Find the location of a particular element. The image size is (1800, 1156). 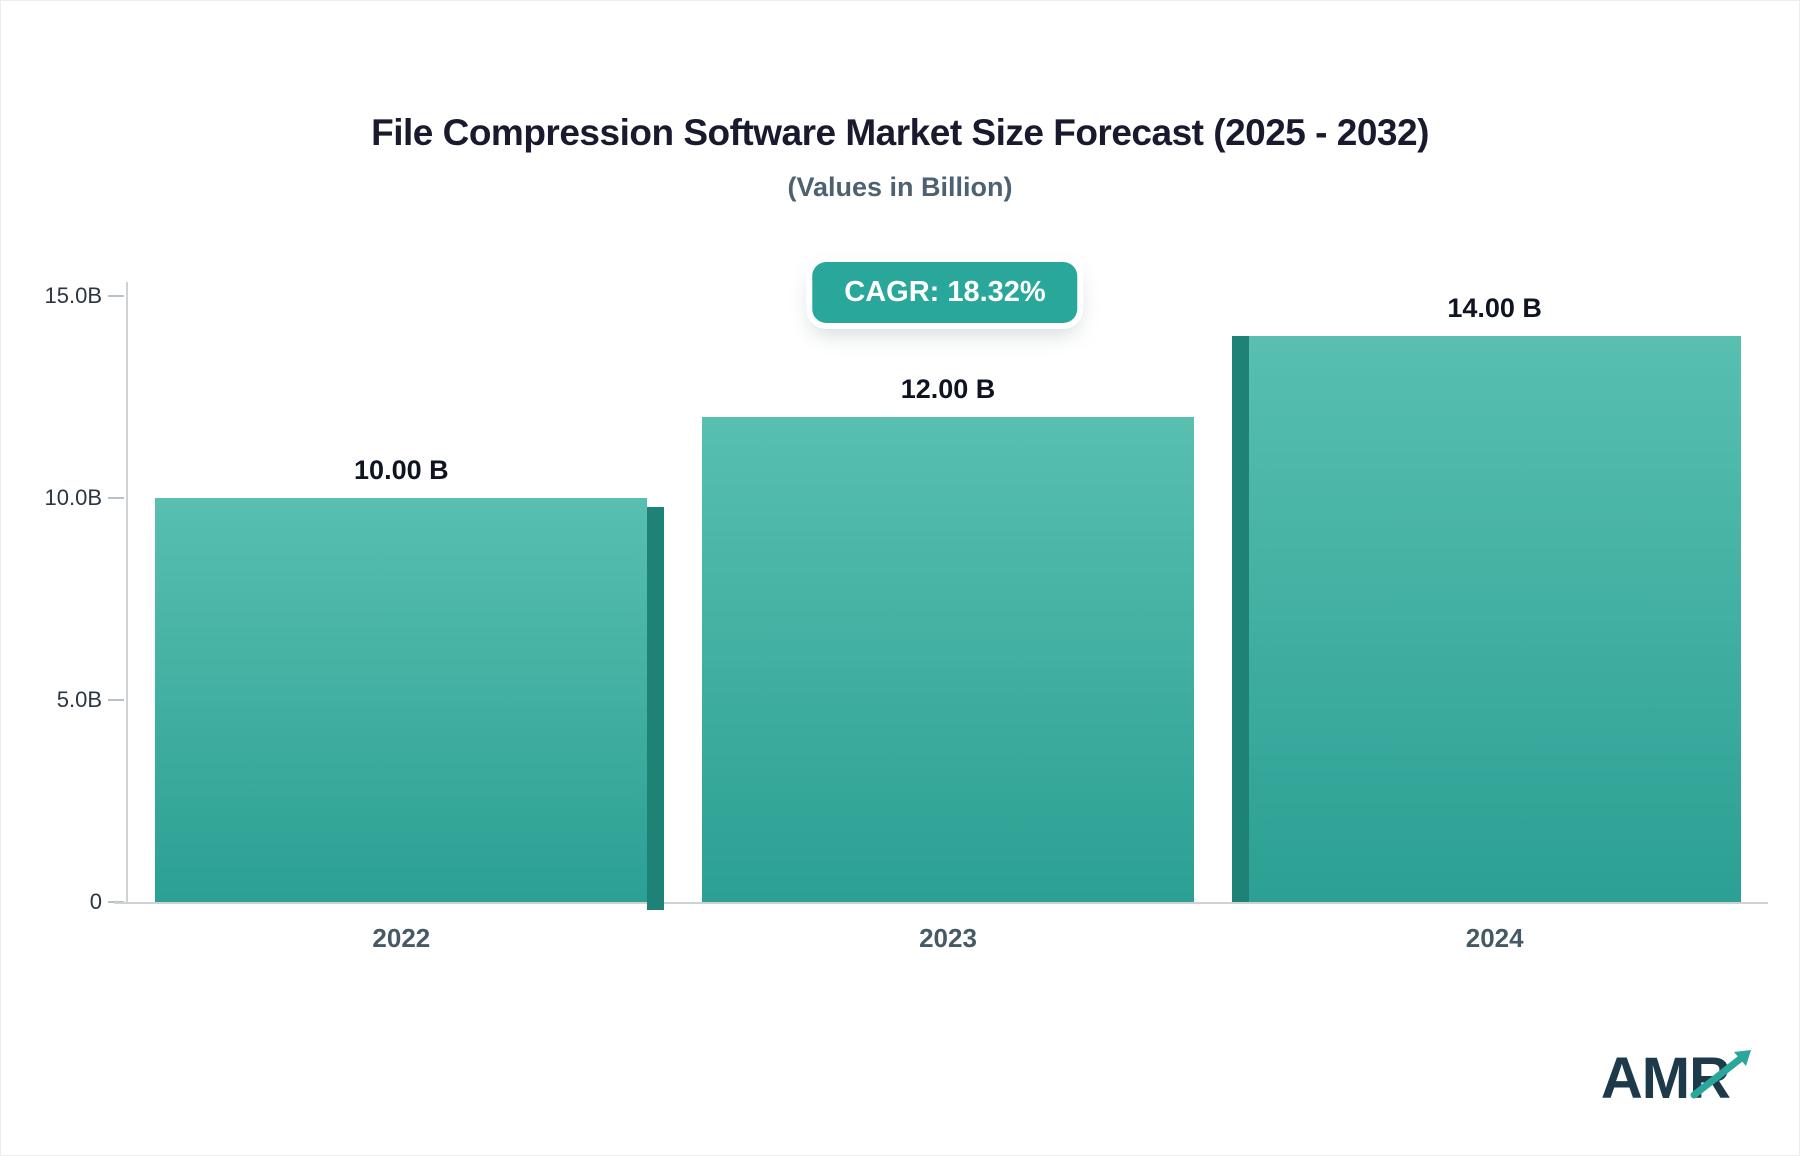

x-axis-label: 2022 is located at coordinates (401, 938).